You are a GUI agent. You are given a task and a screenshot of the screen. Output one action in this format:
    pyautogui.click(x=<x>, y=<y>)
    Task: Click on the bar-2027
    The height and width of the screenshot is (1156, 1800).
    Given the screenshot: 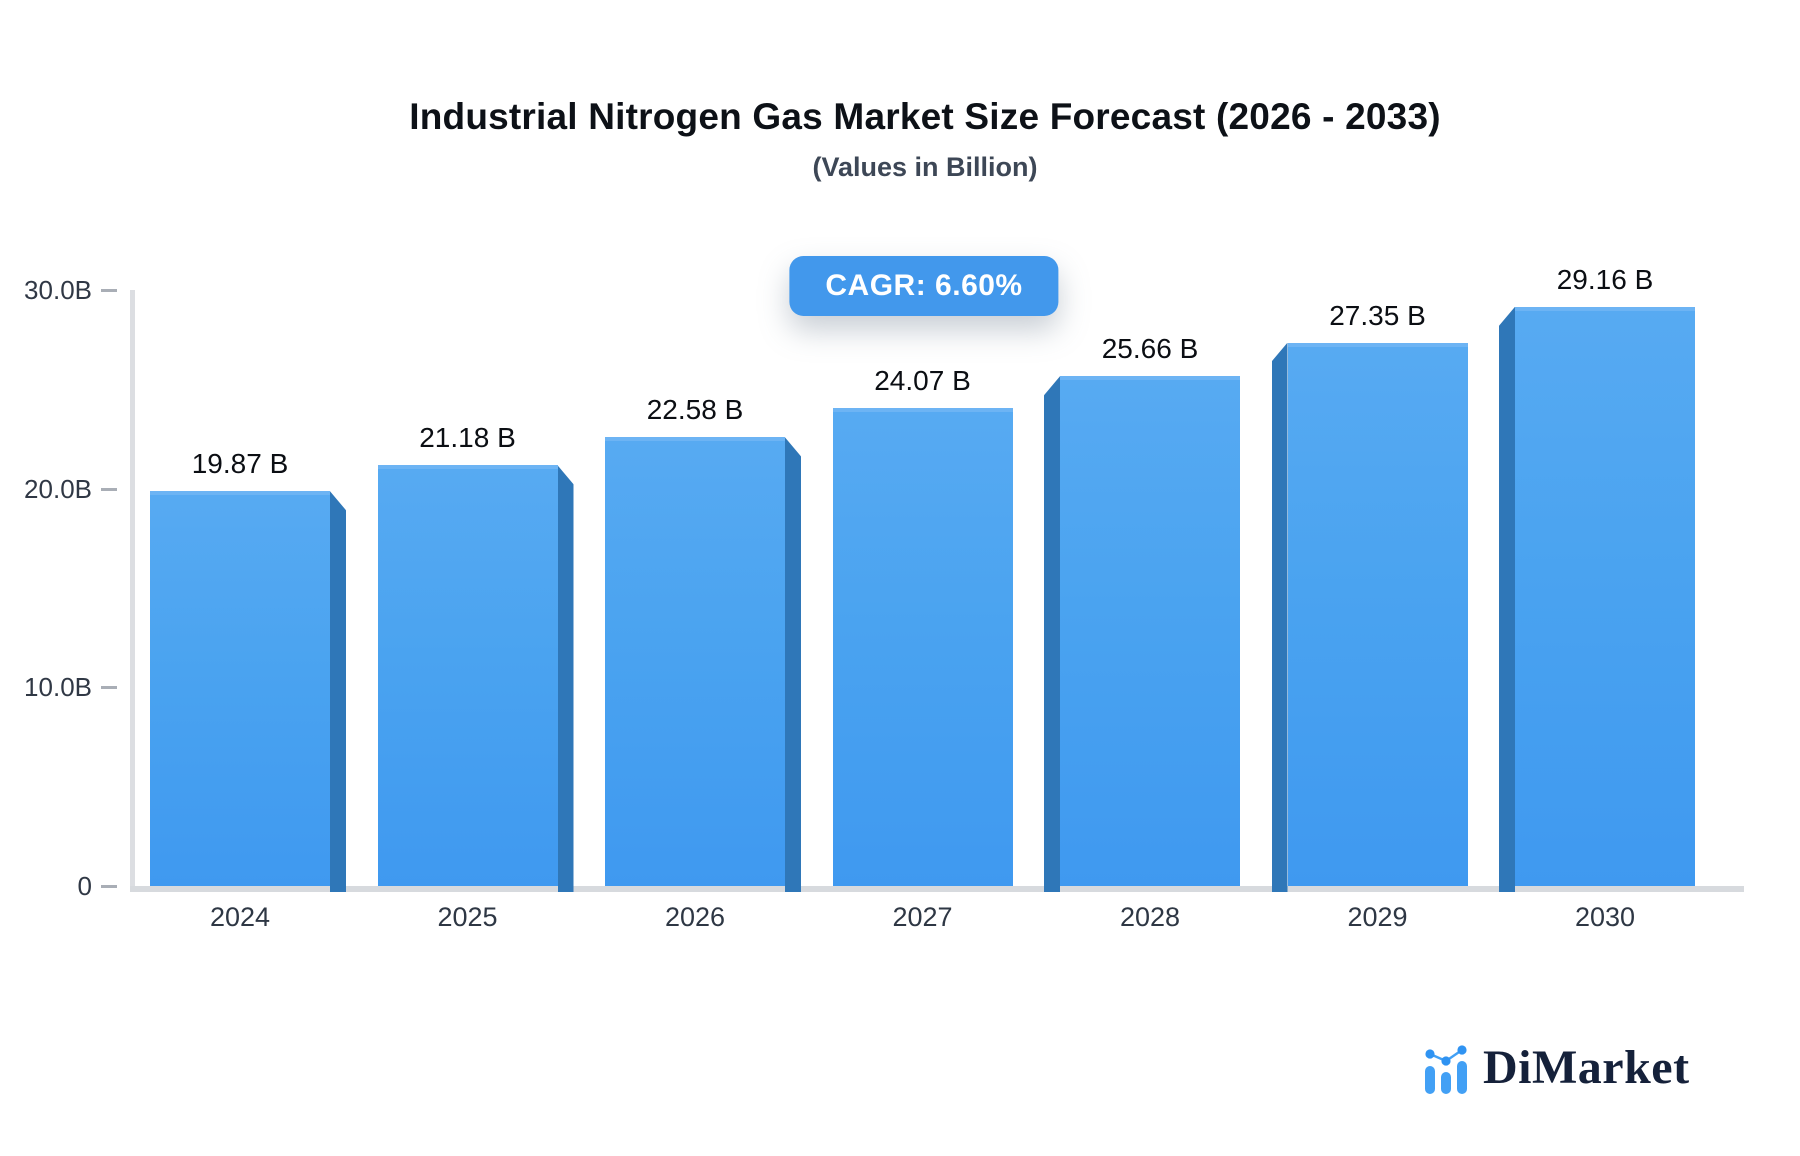 What is the action you would take?
    pyautogui.click(x=922, y=646)
    